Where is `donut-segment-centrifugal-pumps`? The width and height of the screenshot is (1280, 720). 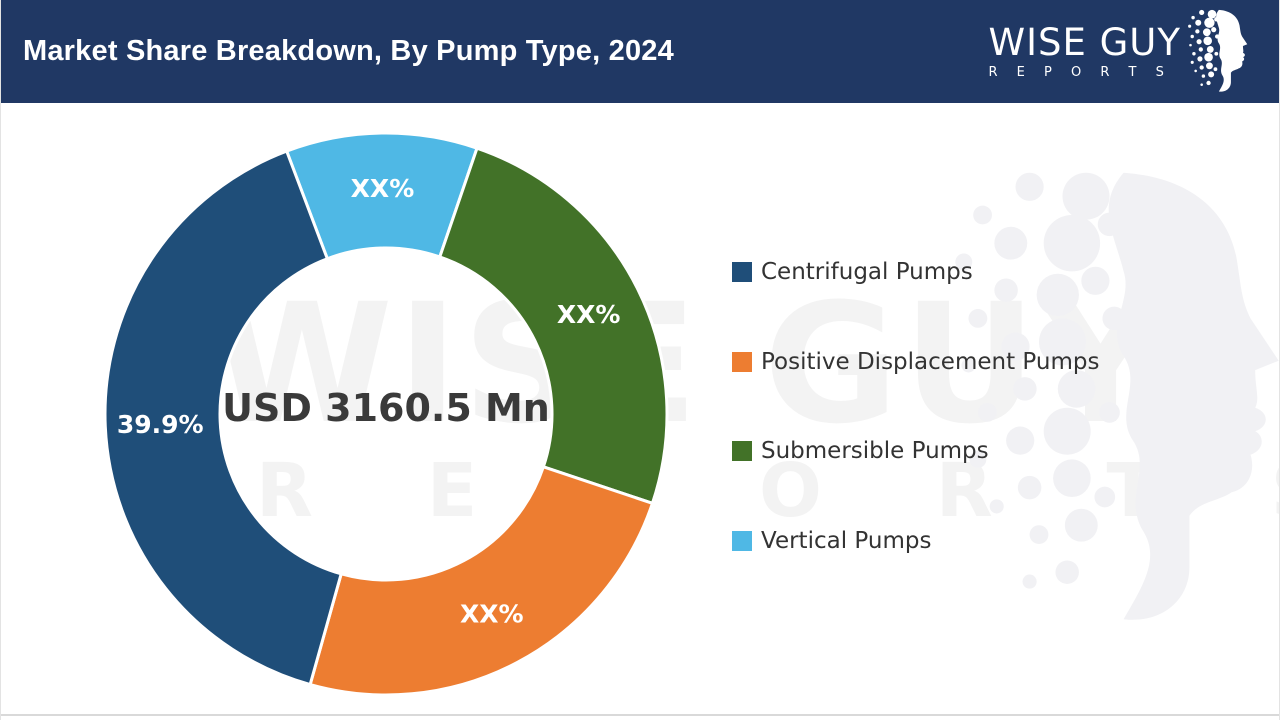 donut-segment-centrifugal-pumps is located at coordinates (223, 418).